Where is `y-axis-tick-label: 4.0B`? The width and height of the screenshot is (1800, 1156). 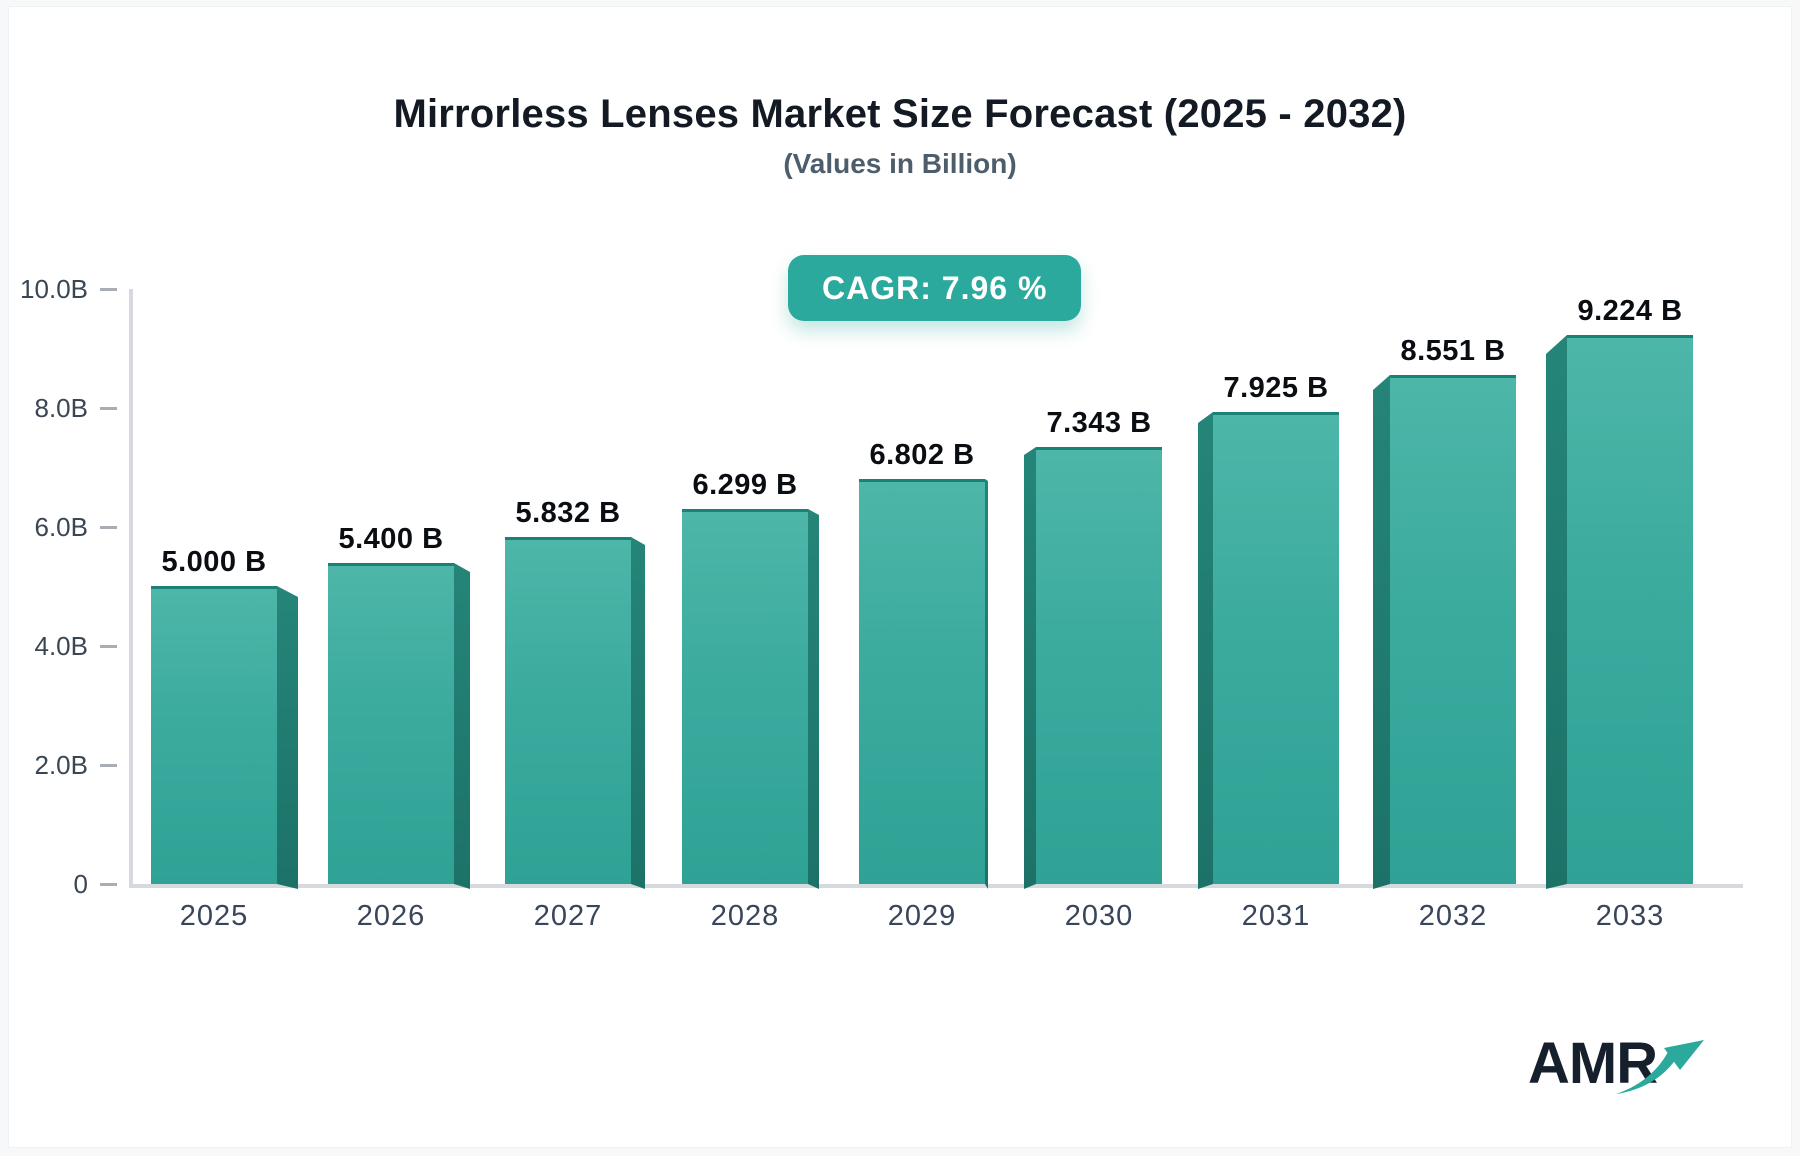
y-axis-tick-label: 4.0B is located at coordinates (61, 646).